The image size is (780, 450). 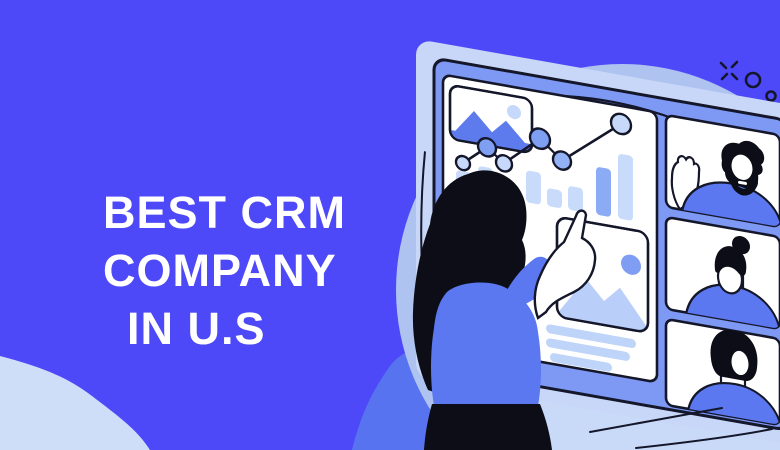 I want to click on woman-shirt, so click(x=486, y=344).